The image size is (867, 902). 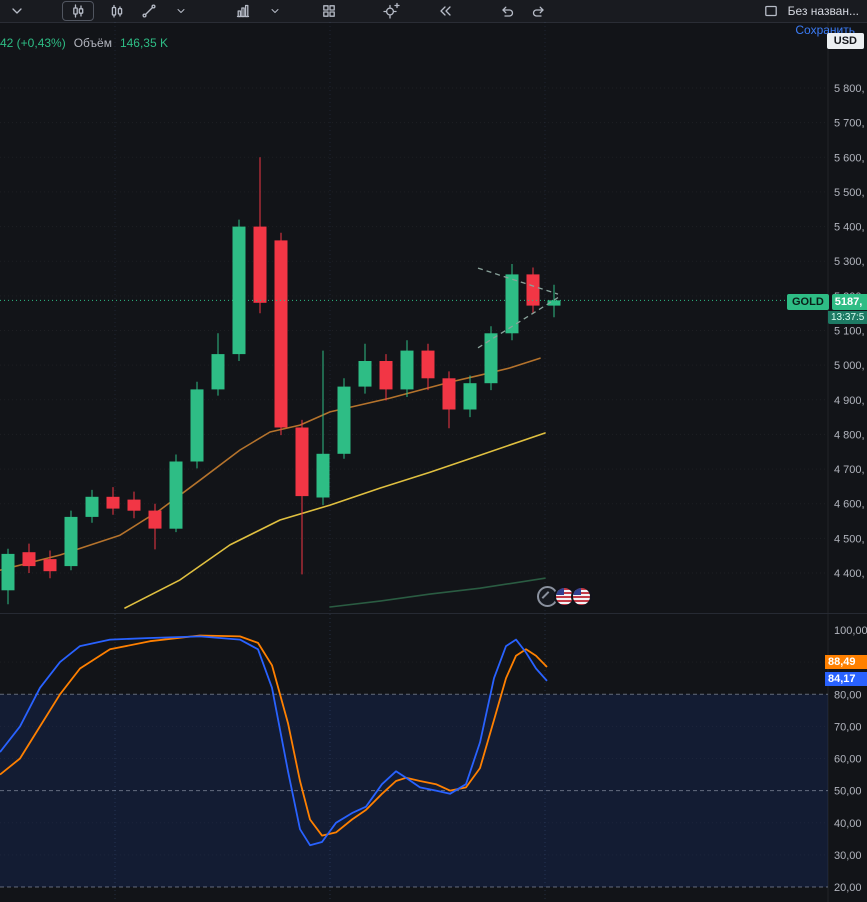 I want to click on last-price-badge: 5187,, so click(x=849, y=302).